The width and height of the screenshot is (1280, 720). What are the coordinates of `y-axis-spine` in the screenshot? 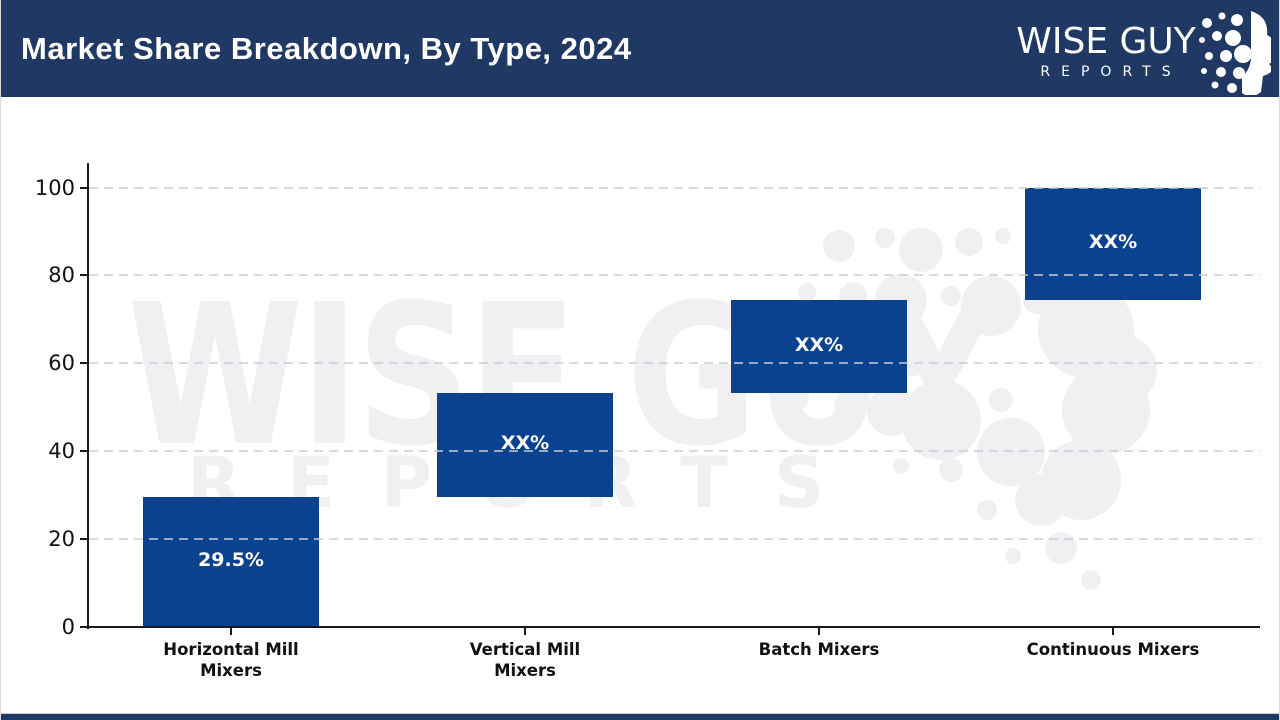 It's located at (88, 396).